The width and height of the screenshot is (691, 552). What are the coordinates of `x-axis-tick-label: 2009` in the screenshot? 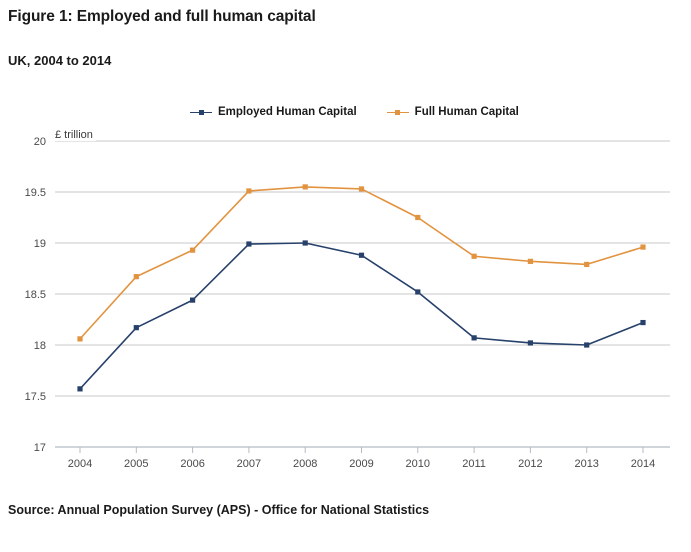 It's located at (361, 463).